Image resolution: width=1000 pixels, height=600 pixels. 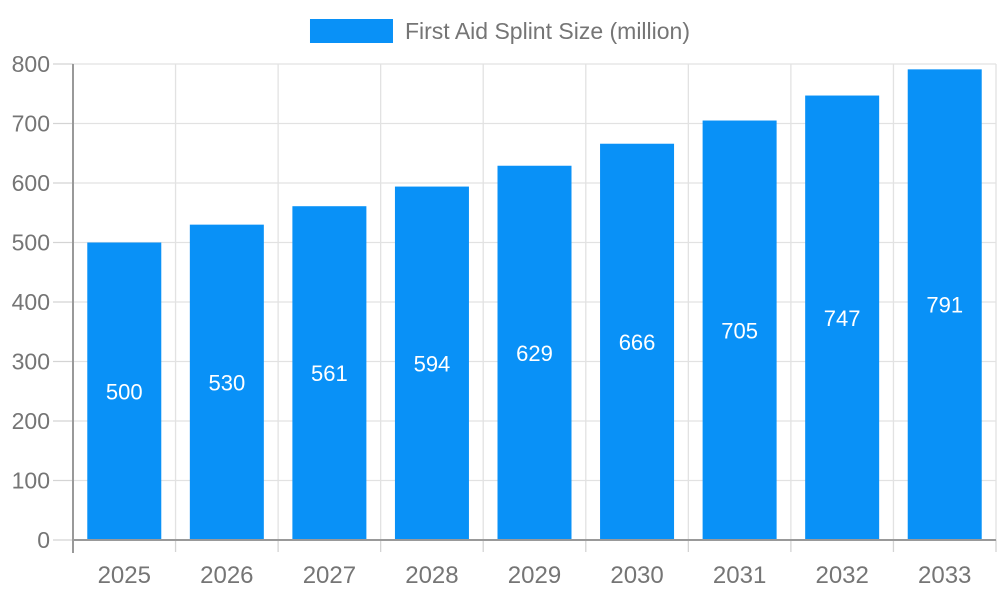 I want to click on bar-value-label: 561, so click(x=329, y=373).